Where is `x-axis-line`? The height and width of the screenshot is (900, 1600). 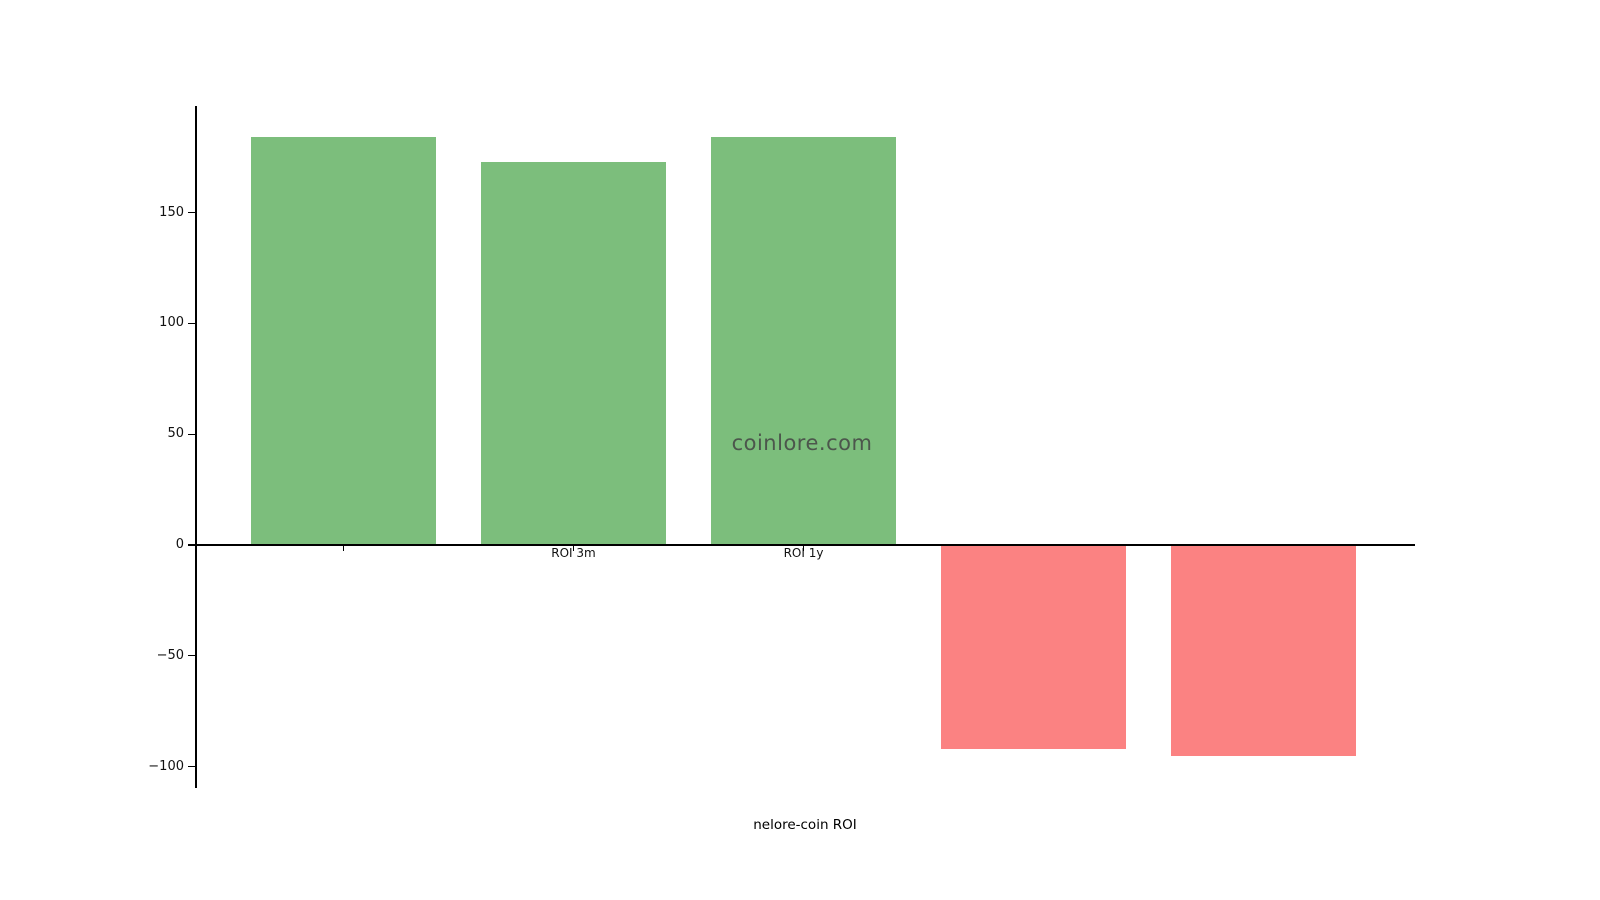
x-axis-line is located at coordinates (805, 545).